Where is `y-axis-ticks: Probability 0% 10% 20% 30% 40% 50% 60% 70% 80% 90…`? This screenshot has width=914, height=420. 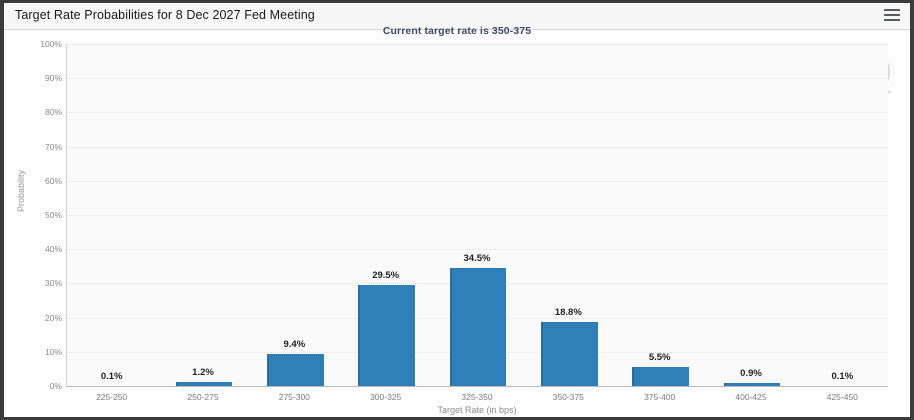 y-axis-ticks: Probability 0% 10% 20% 30% 40% 50% 60% 70% 80% 90… is located at coordinates (37, 210).